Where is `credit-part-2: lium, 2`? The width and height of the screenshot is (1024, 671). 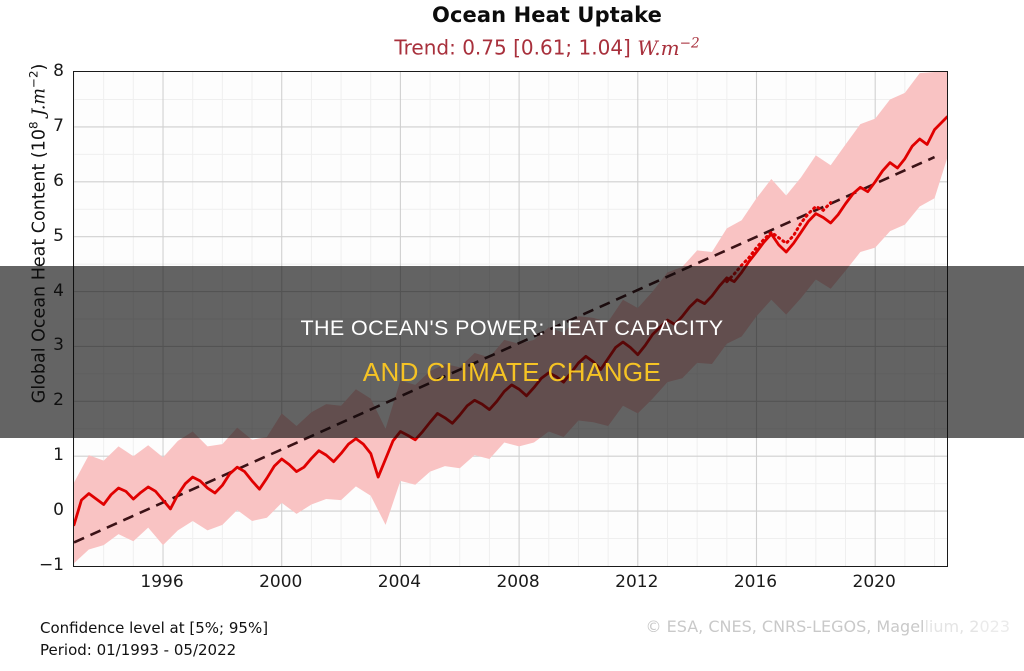 credit-part-2: lium, 2 is located at coordinates (952, 626).